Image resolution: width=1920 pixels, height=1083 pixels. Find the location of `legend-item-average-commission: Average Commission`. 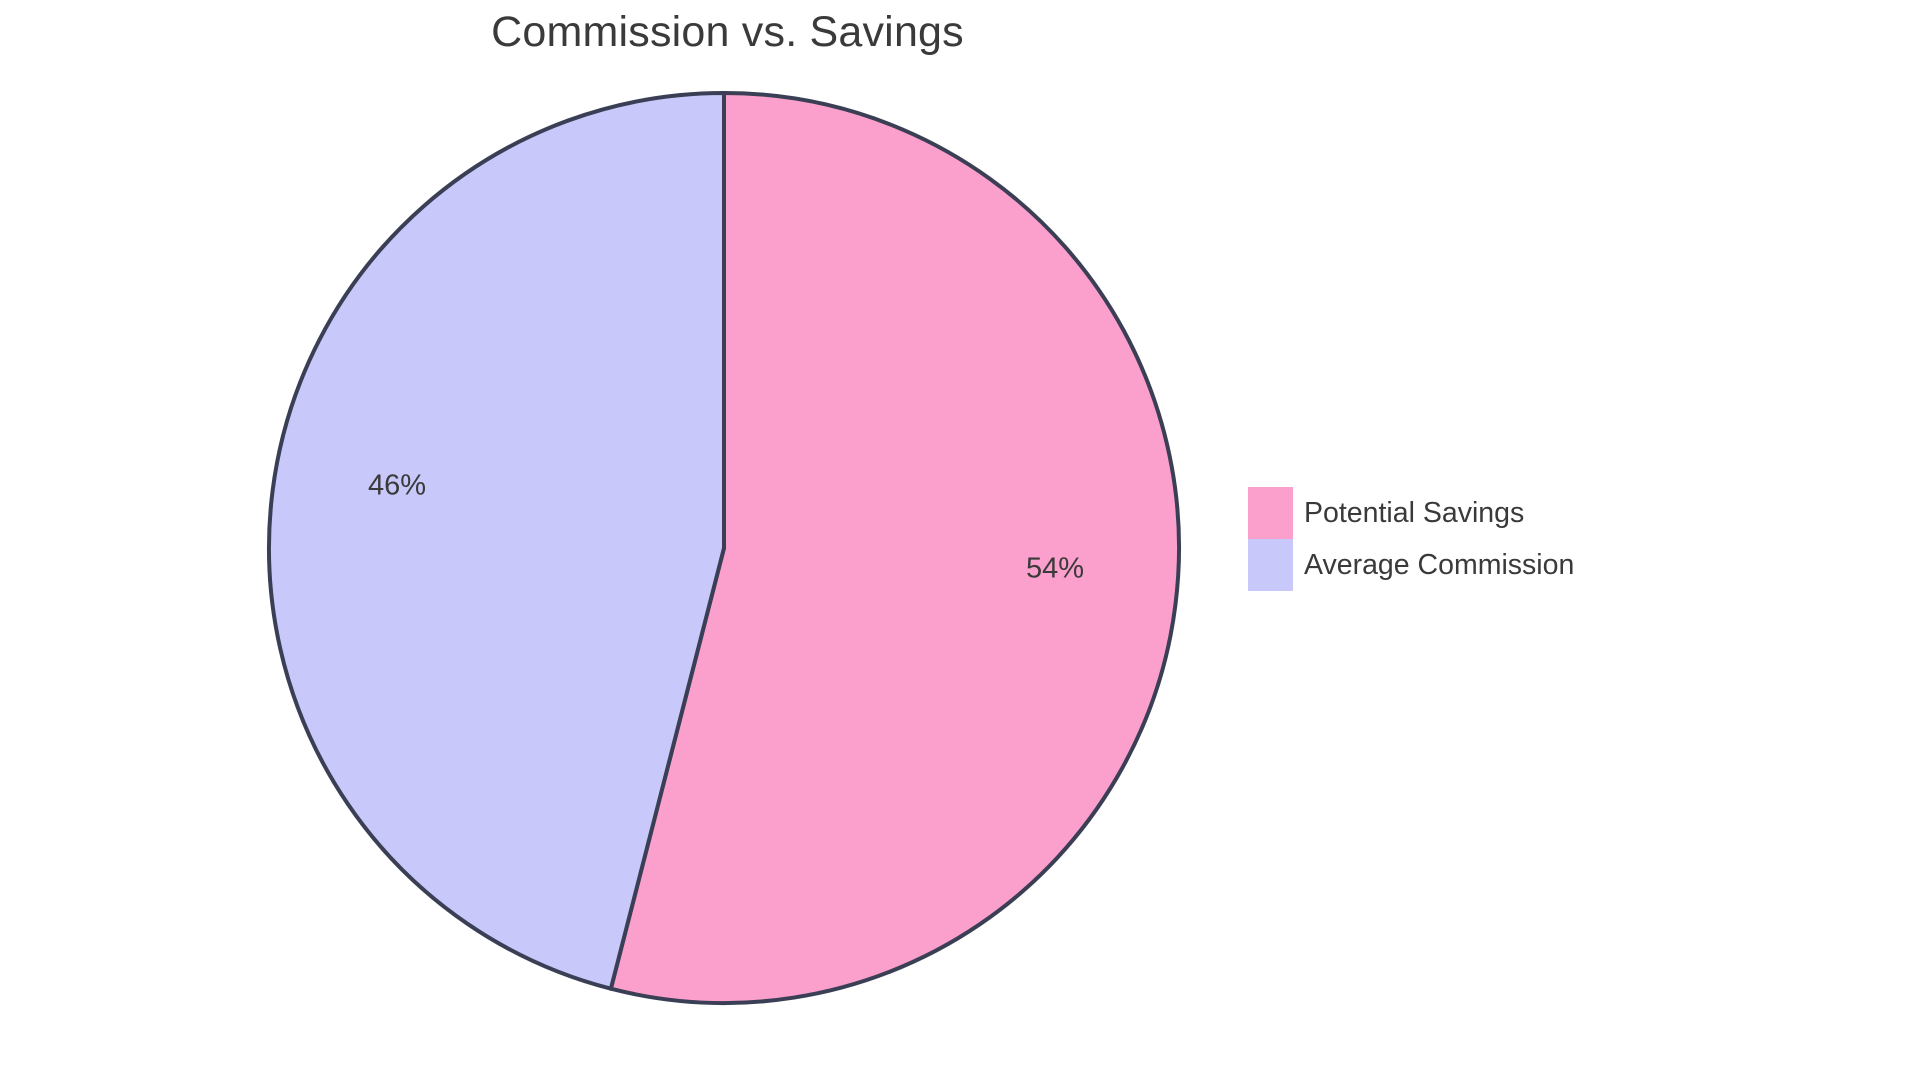

legend-item-average-commission: Average Commission is located at coordinates (1411, 565).